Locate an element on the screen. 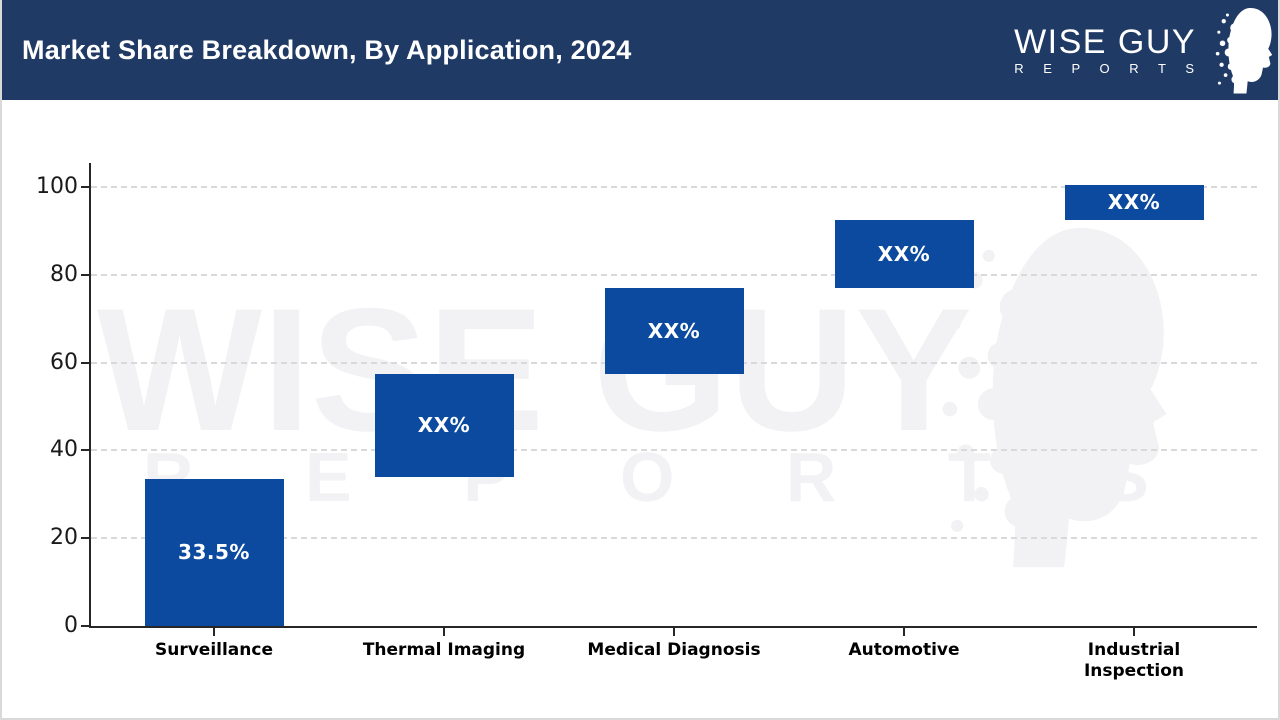 This screenshot has width=1280, height=720. bar-automotive: XX% is located at coordinates (904, 253).